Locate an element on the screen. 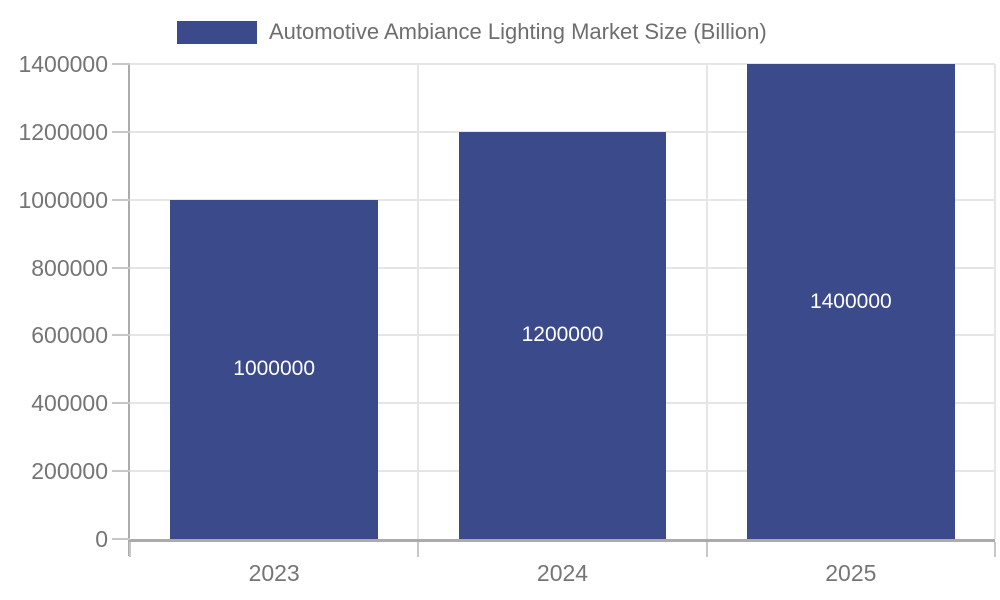  y-axis-tick-label: 0 is located at coordinates (101, 539).